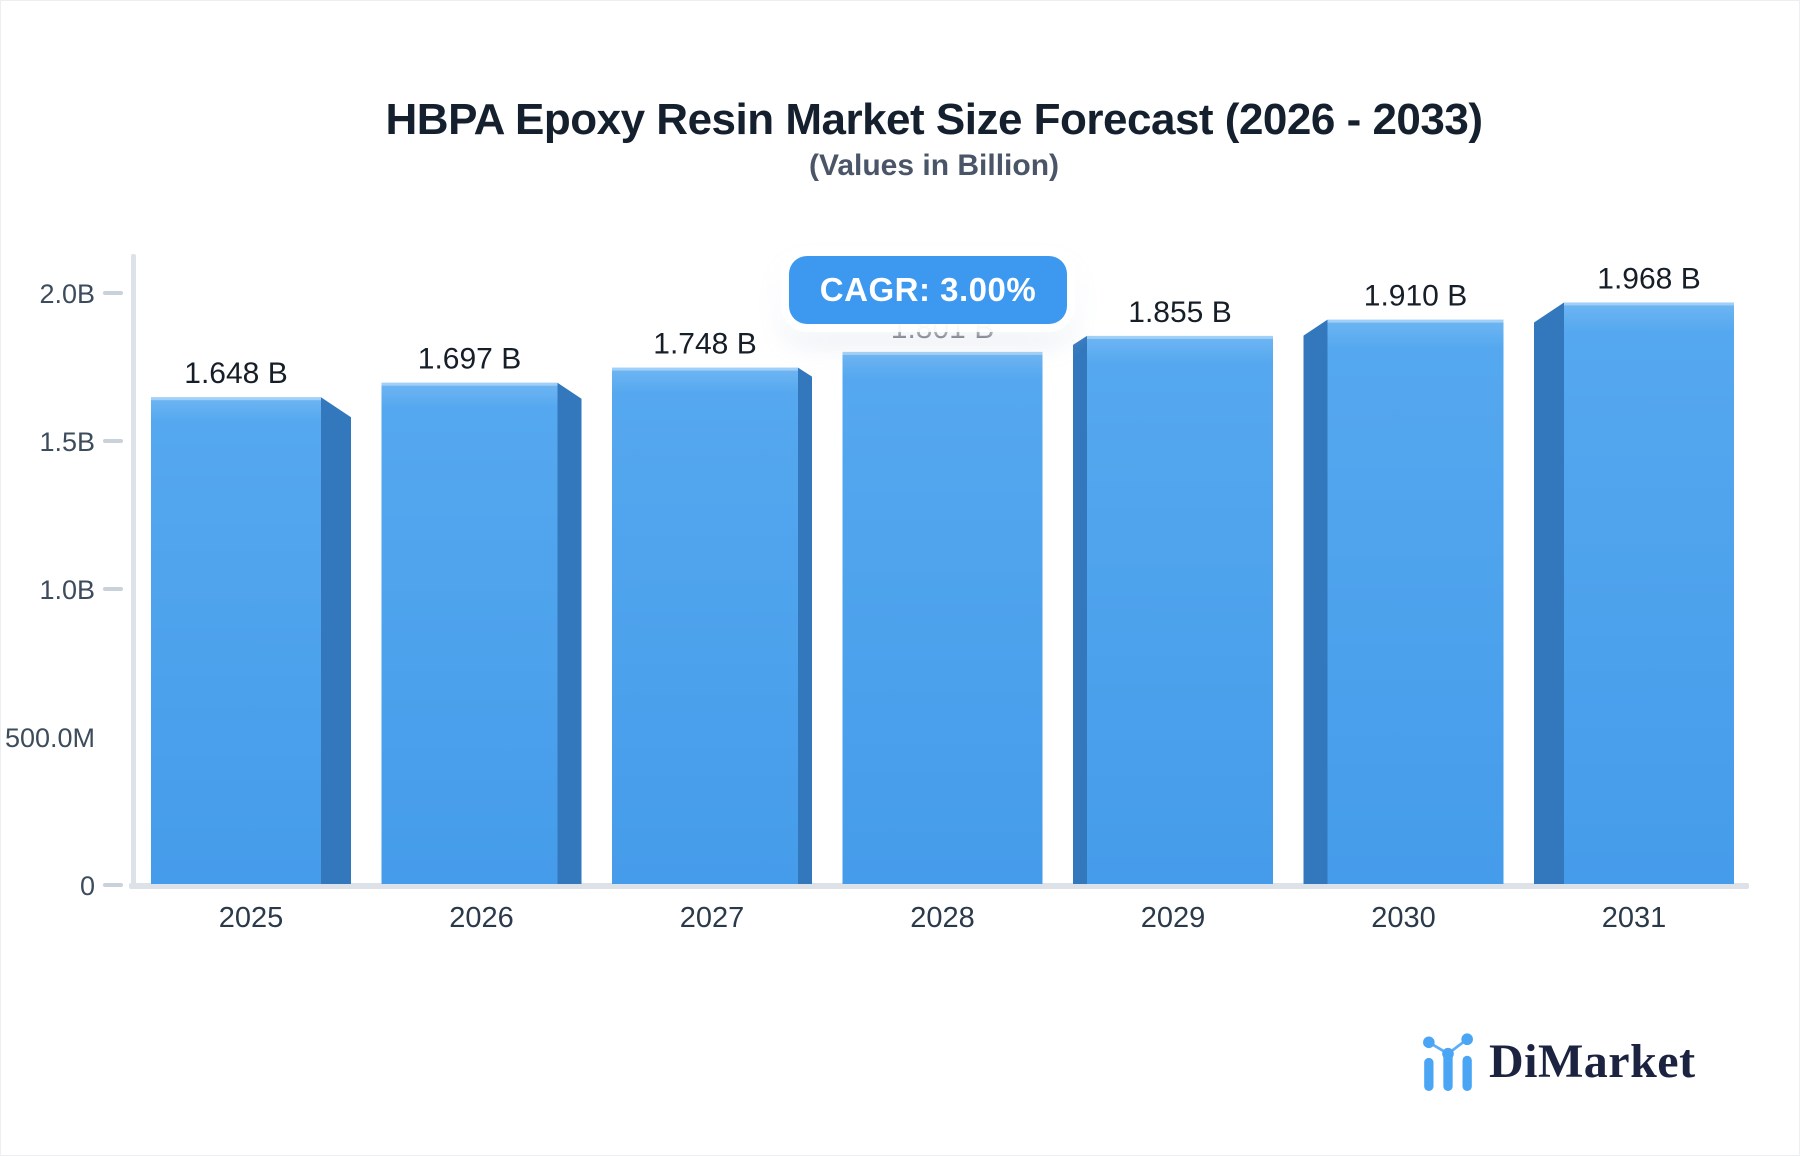  Describe the element at coordinates (704, 344) in the screenshot. I see `bar-value-label: 1.748 B` at that location.